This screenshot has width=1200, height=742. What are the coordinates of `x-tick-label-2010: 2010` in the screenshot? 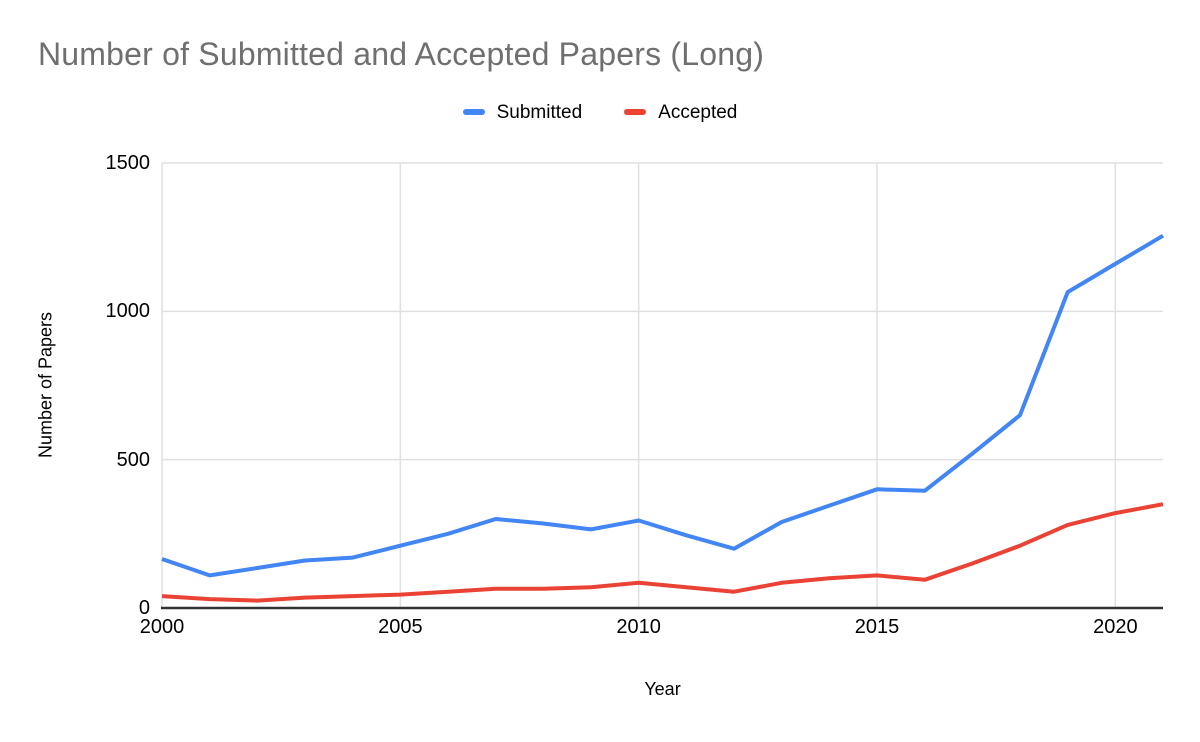 It's located at (638, 627).